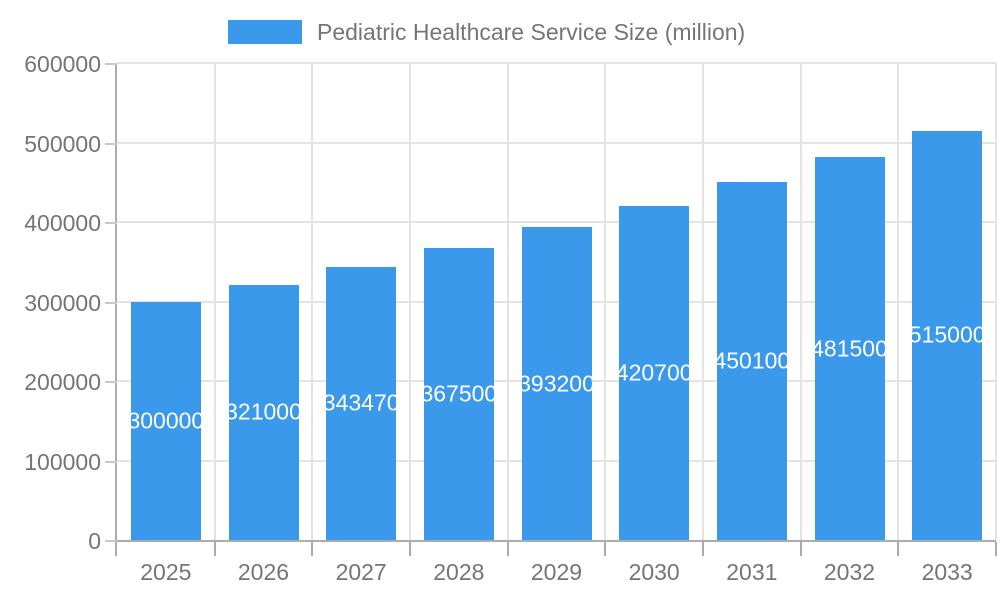 Image resolution: width=1000 pixels, height=600 pixels. What do you see at coordinates (62, 461) in the screenshot?
I see `y-axis-label: 100000` at bounding box center [62, 461].